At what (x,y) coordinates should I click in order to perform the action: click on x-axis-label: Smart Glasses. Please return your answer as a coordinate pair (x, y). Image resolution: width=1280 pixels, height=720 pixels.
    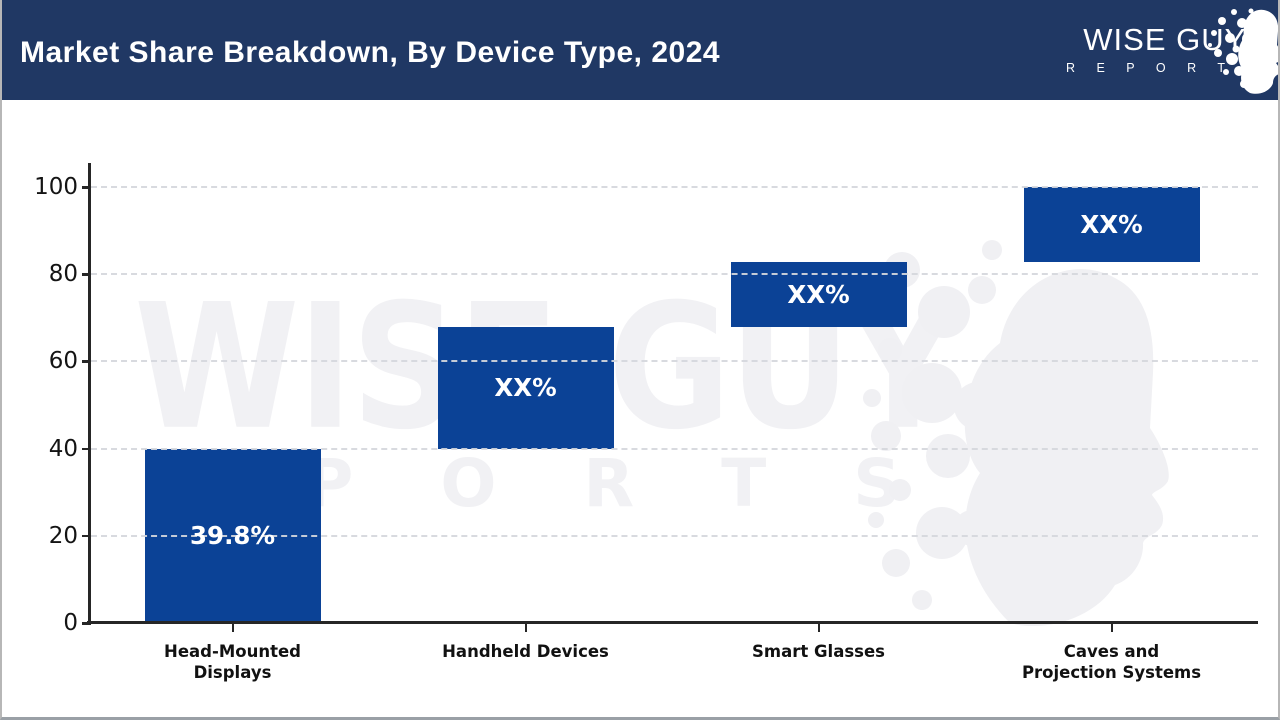
    Looking at the image, I should click on (819, 651).